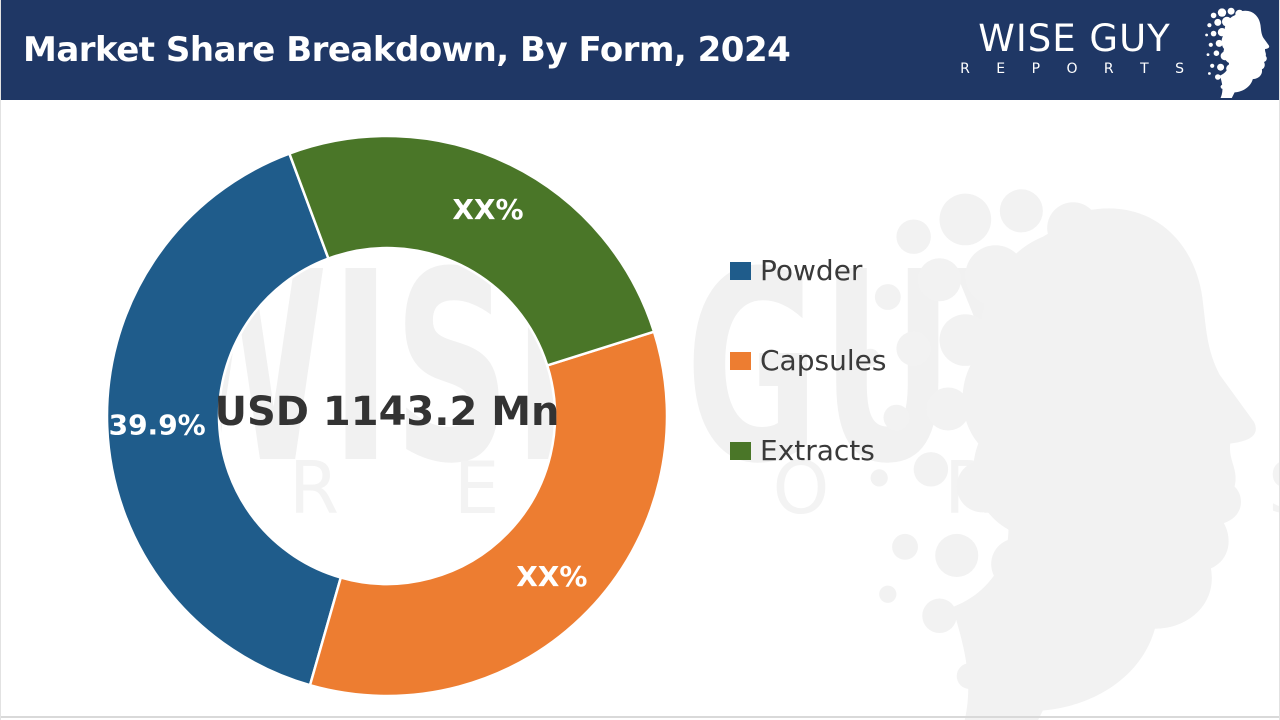 The width and height of the screenshot is (1280, 720). Describe the element at coordinates (1074, 38) in the screenshot. I see `logo-wordmark: WISE GUY` at that location.